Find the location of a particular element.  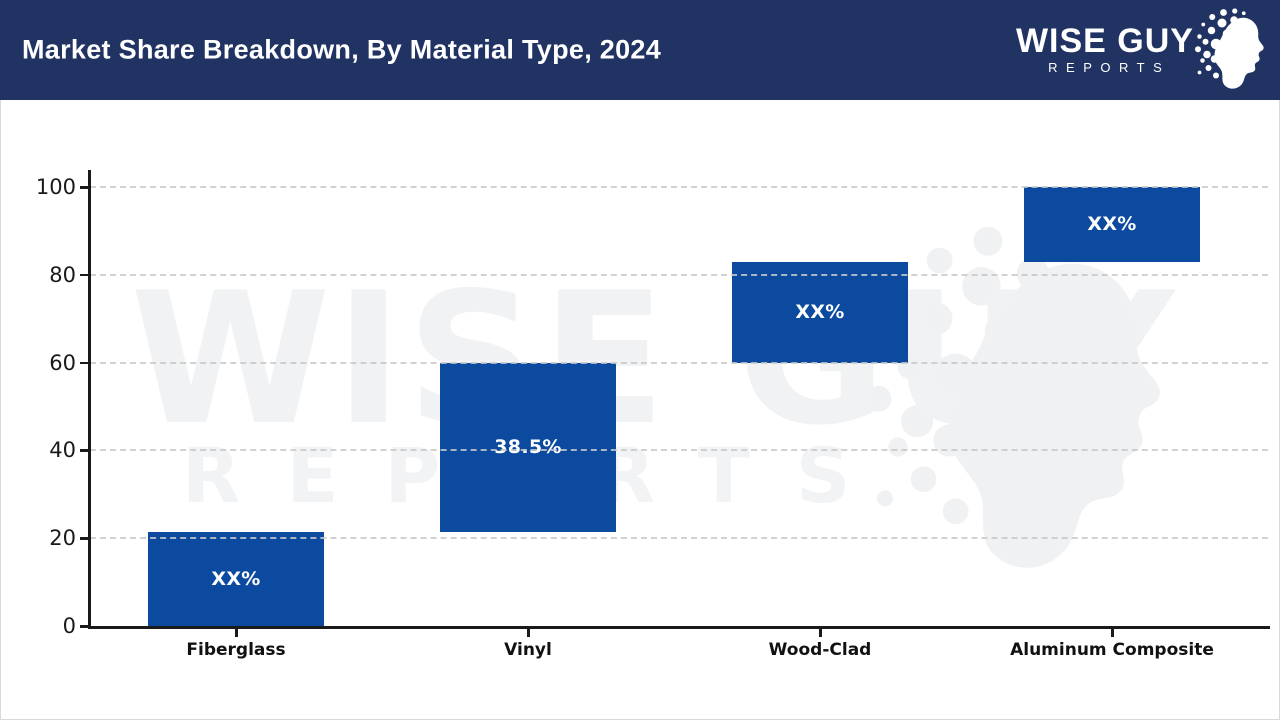

x-axis-line is located at coordinates (679, 627).